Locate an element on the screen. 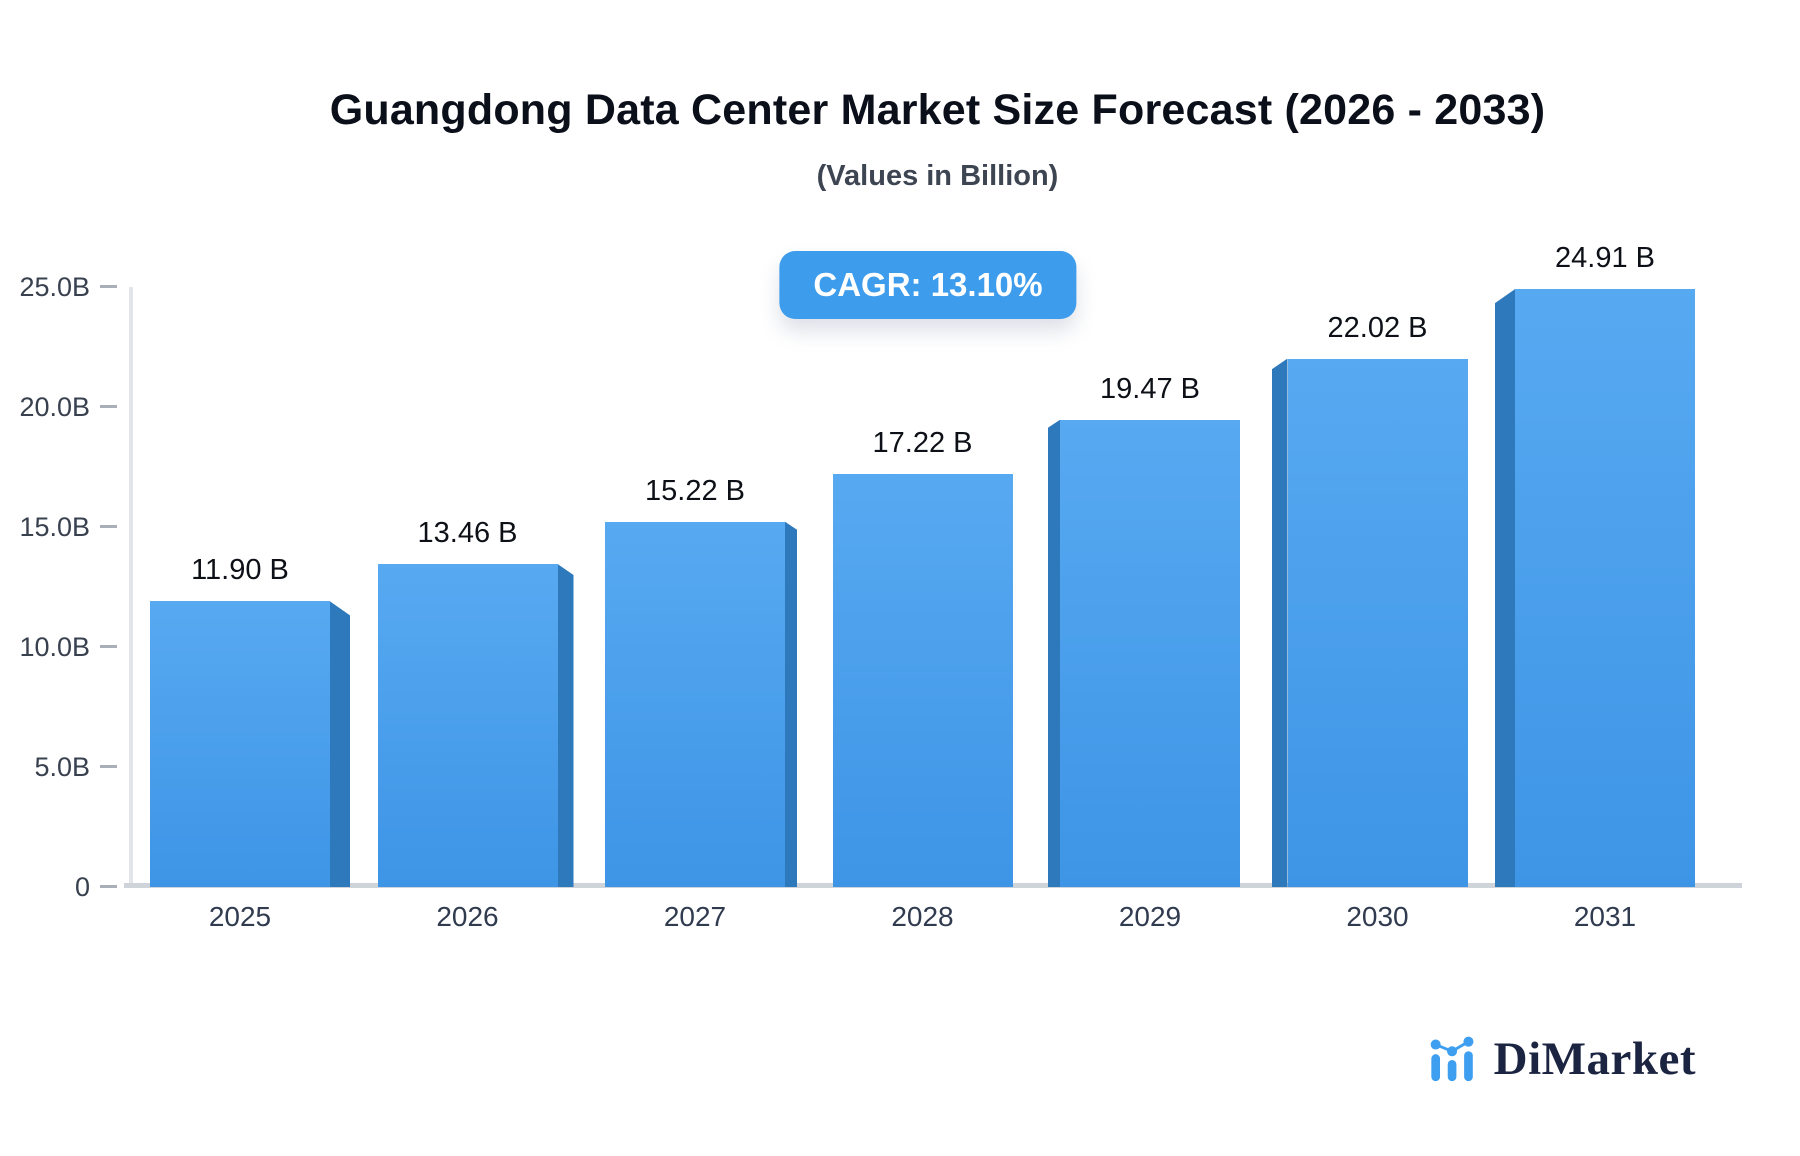 Image resolution: width=1800 pixels, height=1156 pixels. bar-2027 is located at coordinates (695, 704).